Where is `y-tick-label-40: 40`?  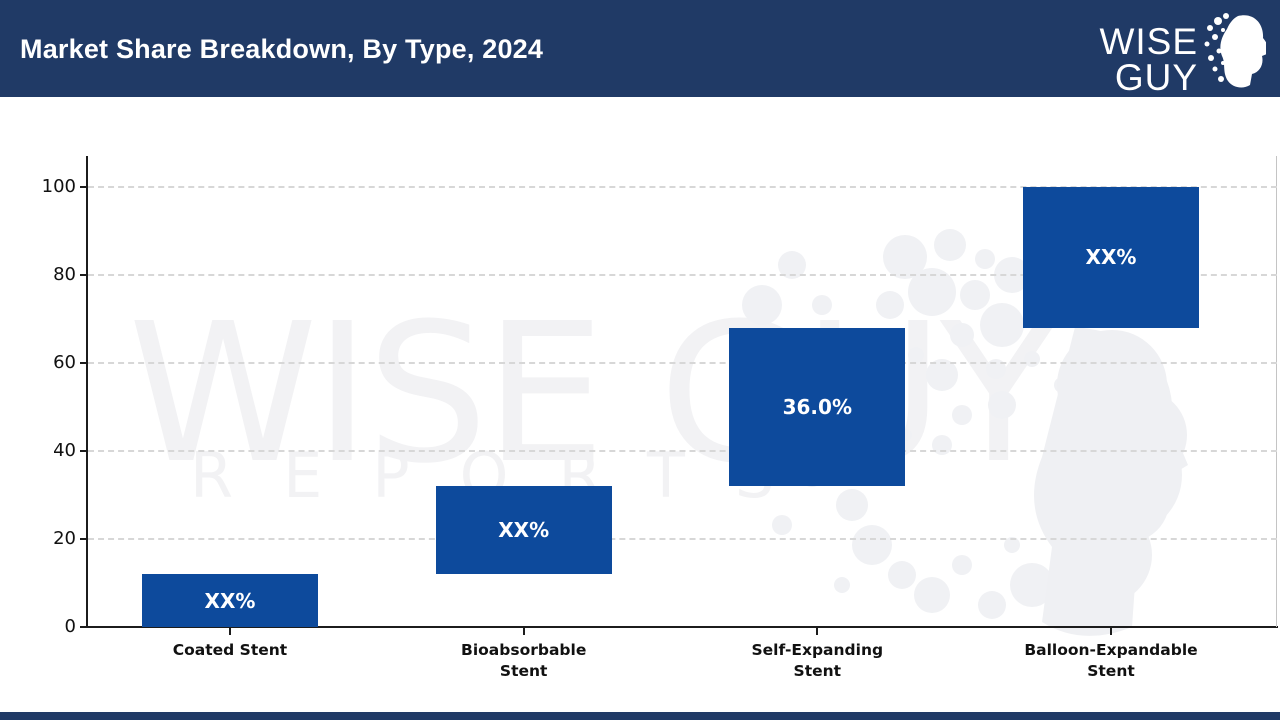 y-tick-label-40: 40 is located at coordinates (64, 450).